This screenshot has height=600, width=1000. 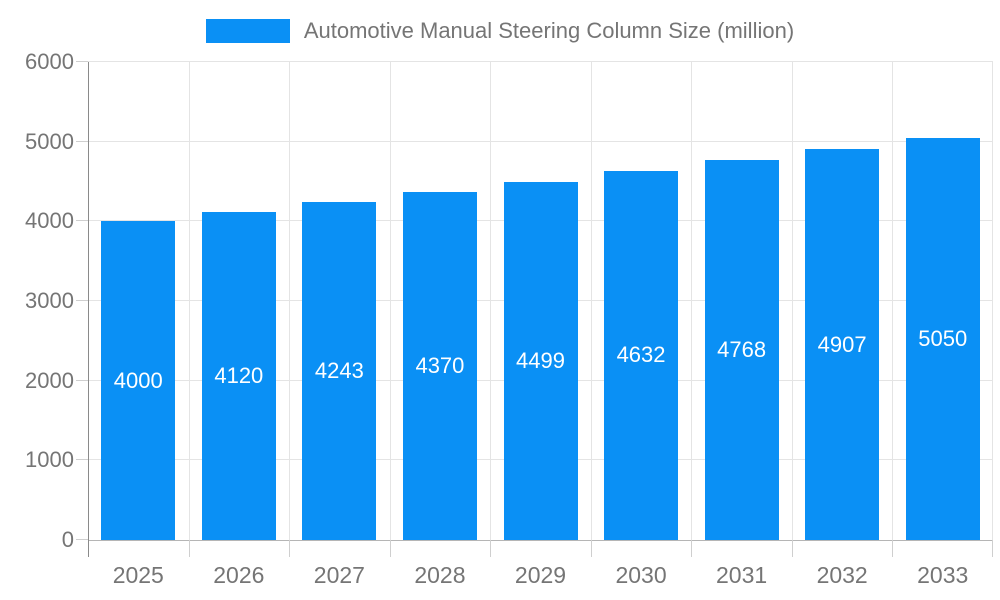 I want to click on bar-value-label: 4243, so click(x=339, y=370).